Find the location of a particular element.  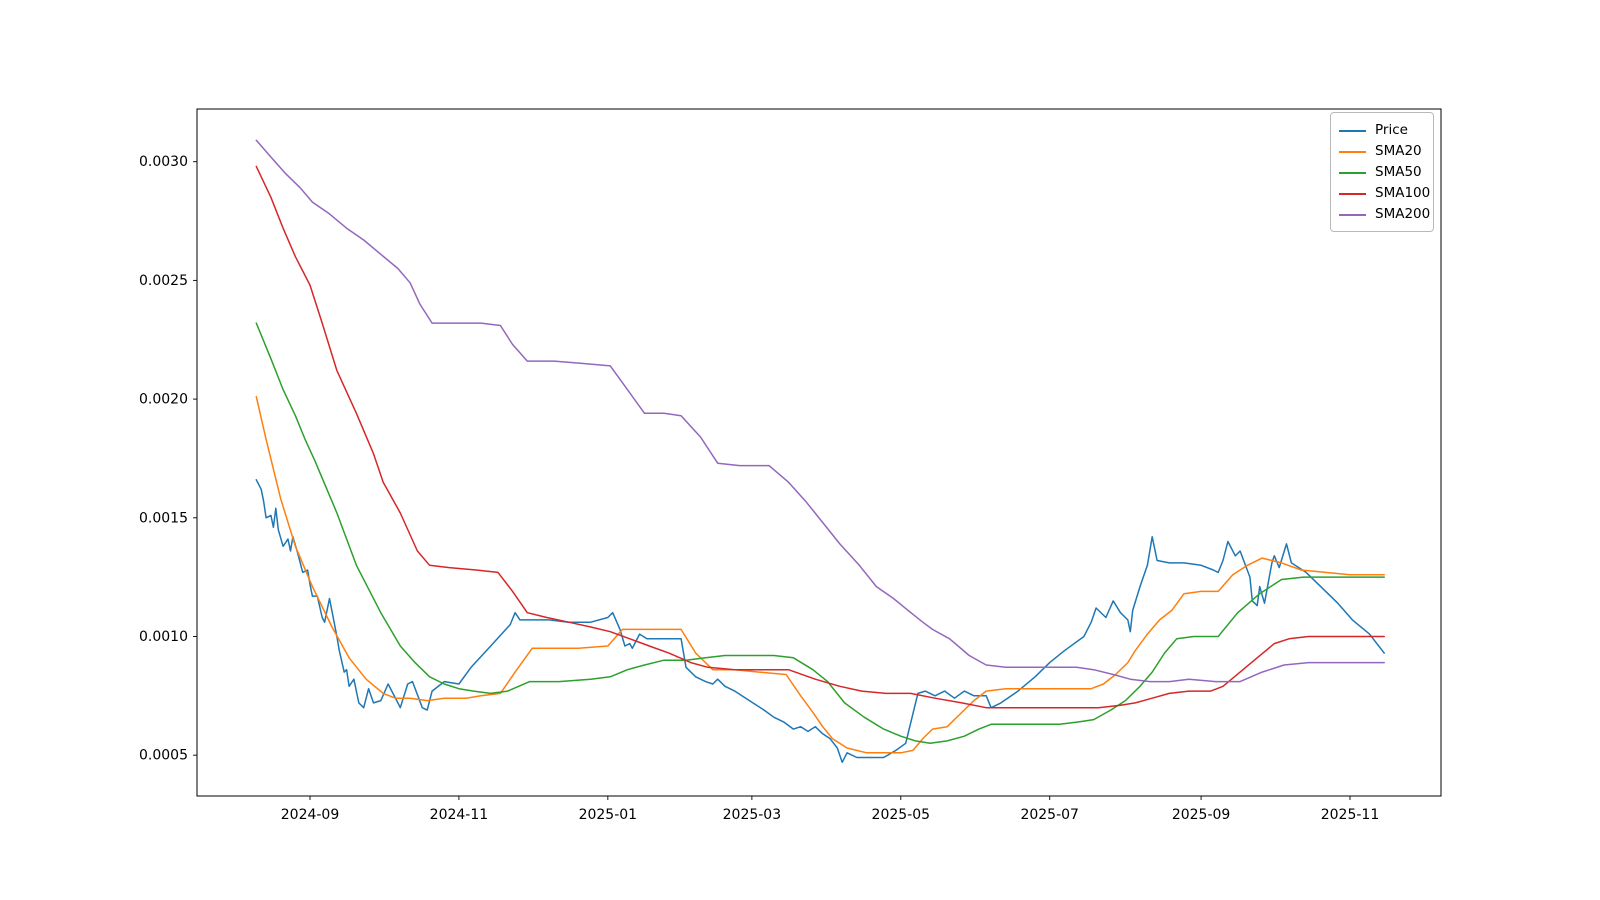

x-tick-label: 2025-09 is located at coordinates (1201, 815).